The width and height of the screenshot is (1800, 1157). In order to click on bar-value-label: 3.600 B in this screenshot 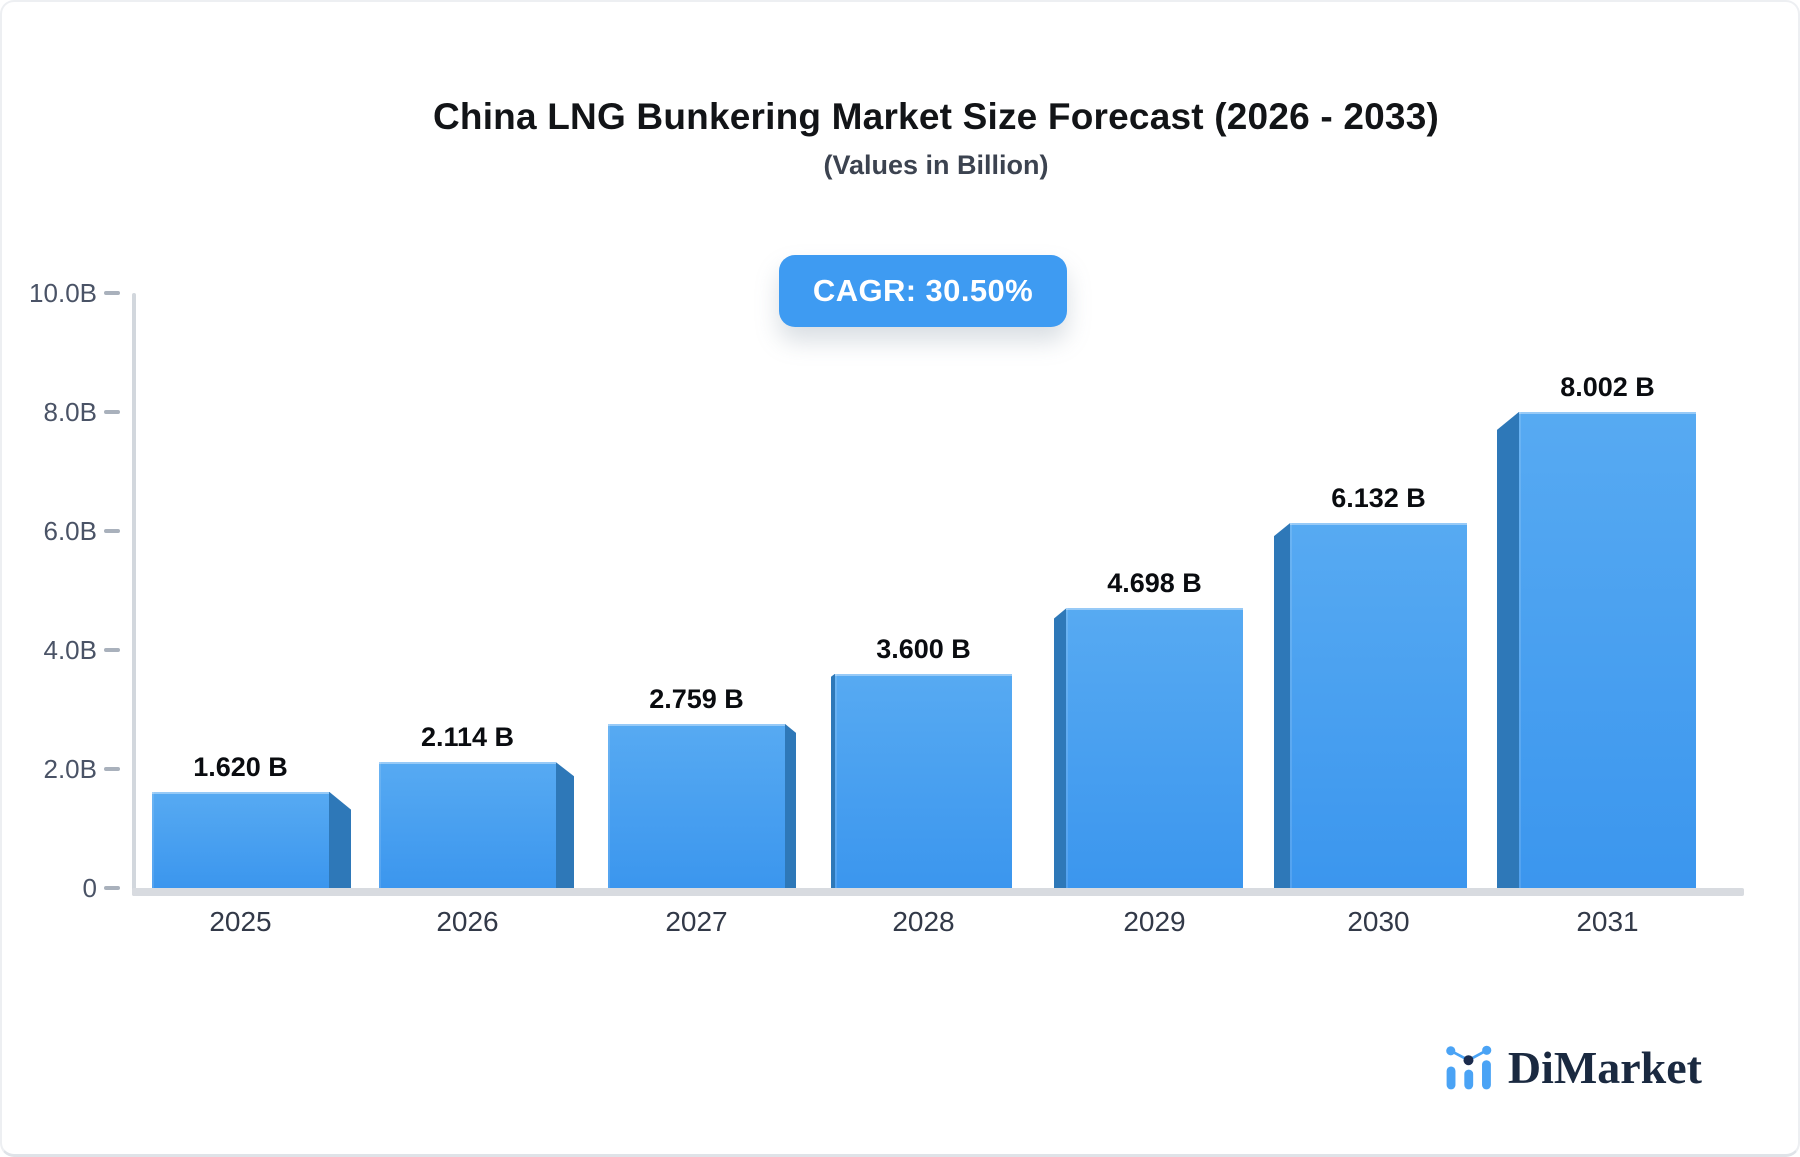, I will do `click(923, 648)`.